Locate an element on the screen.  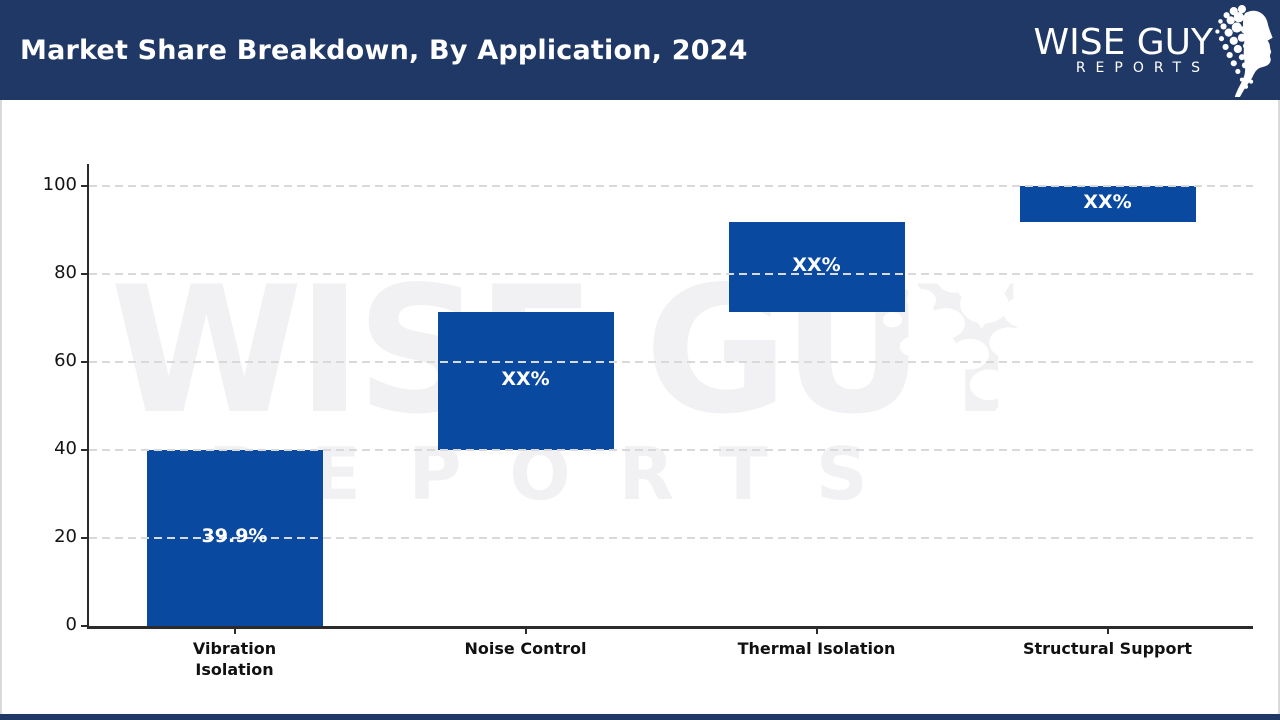
category-label: Structural Support is located at coordinates (1107, 648).